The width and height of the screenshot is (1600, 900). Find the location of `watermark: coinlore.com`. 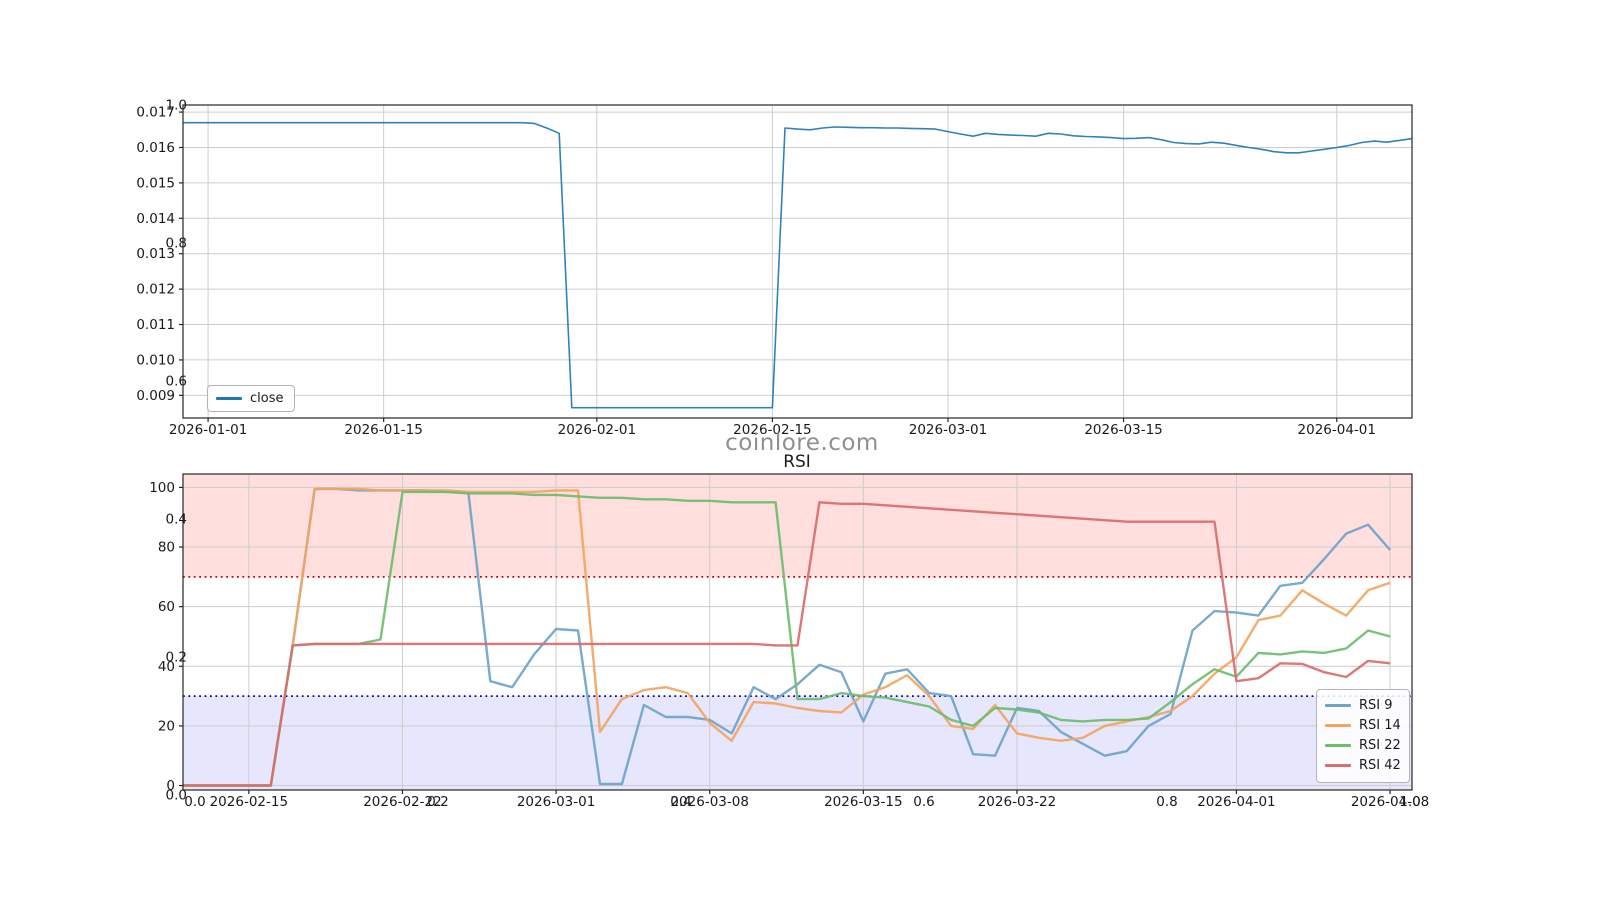

watermark: coinlore.com is located at coordinates (802, 443).